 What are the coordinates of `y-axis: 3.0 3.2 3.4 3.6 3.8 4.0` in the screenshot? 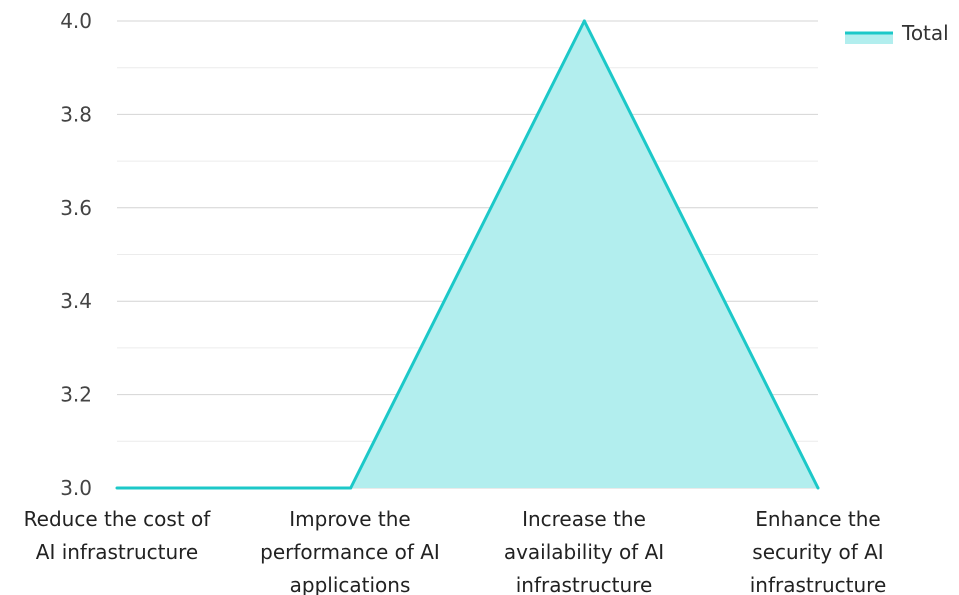 It's located at (76, 254).